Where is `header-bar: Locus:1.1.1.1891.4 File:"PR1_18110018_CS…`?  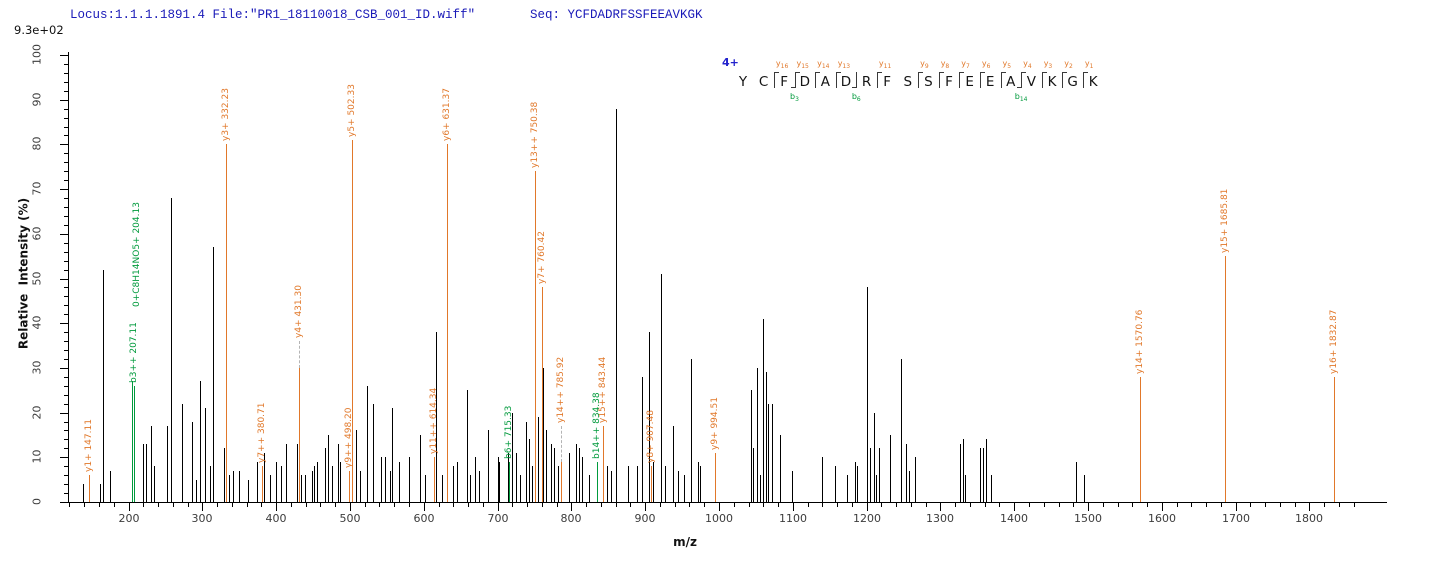 header-bar: Locus:1.1.1.1891.4 File:"PR1_18110018_CS… is located at coordinates (718, 16).